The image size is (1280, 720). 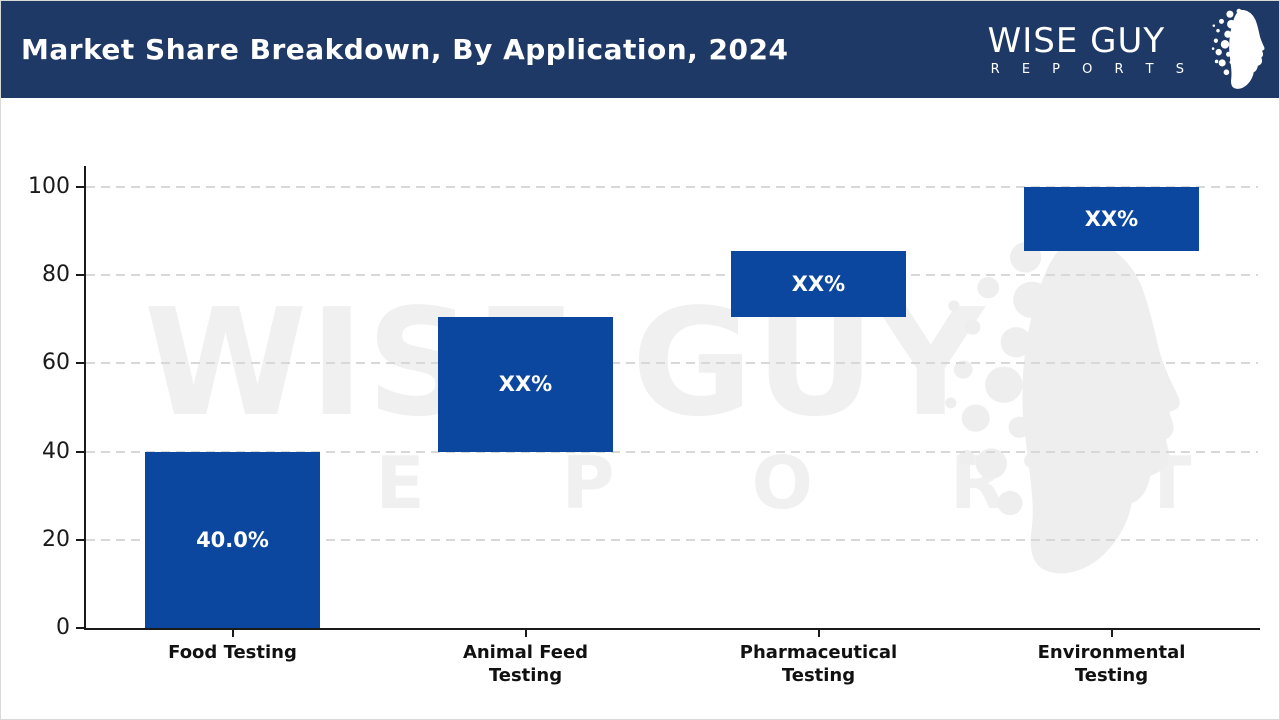 What do you see at coordinates (56, 539) in the screenshot?
I see `y-tick-label: 20` at bounding box center [56, 539].